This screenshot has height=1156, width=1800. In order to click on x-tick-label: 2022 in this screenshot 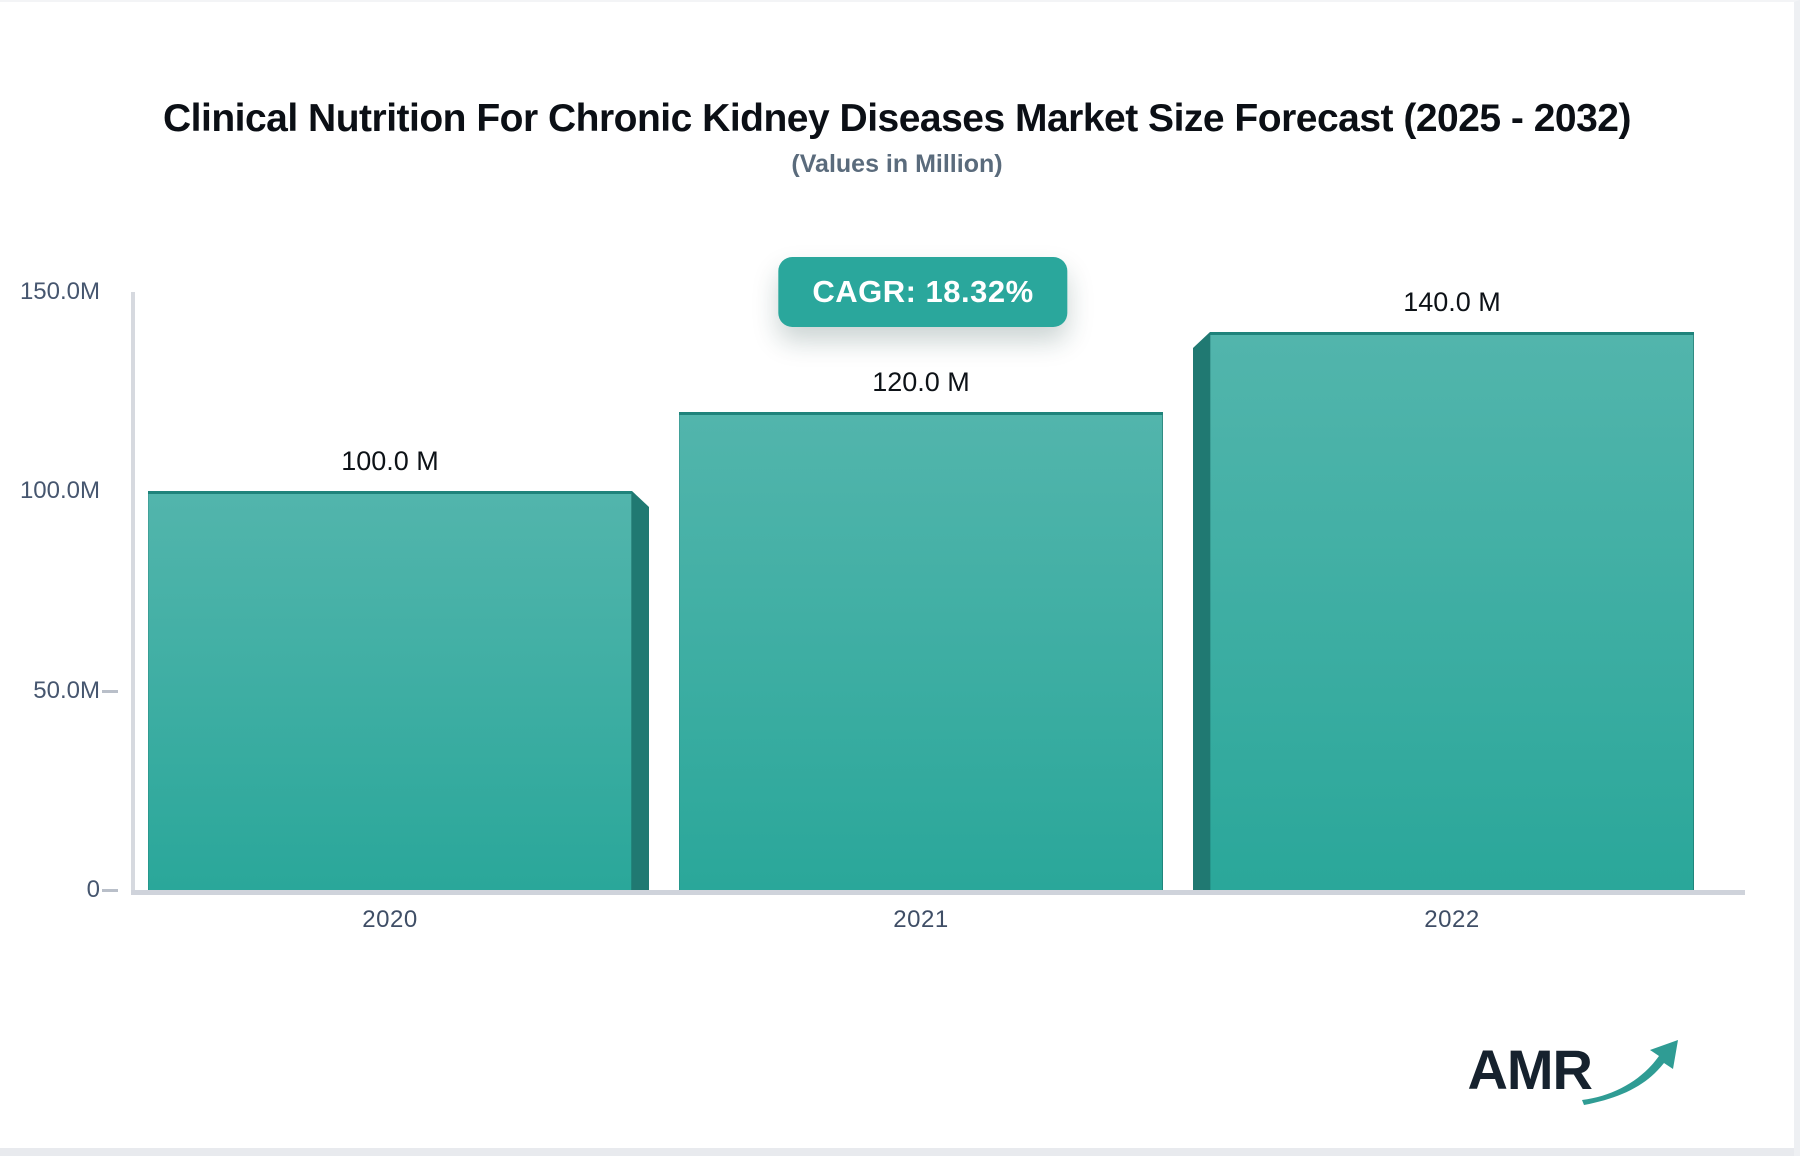, I will do `click(1452, 919)`.